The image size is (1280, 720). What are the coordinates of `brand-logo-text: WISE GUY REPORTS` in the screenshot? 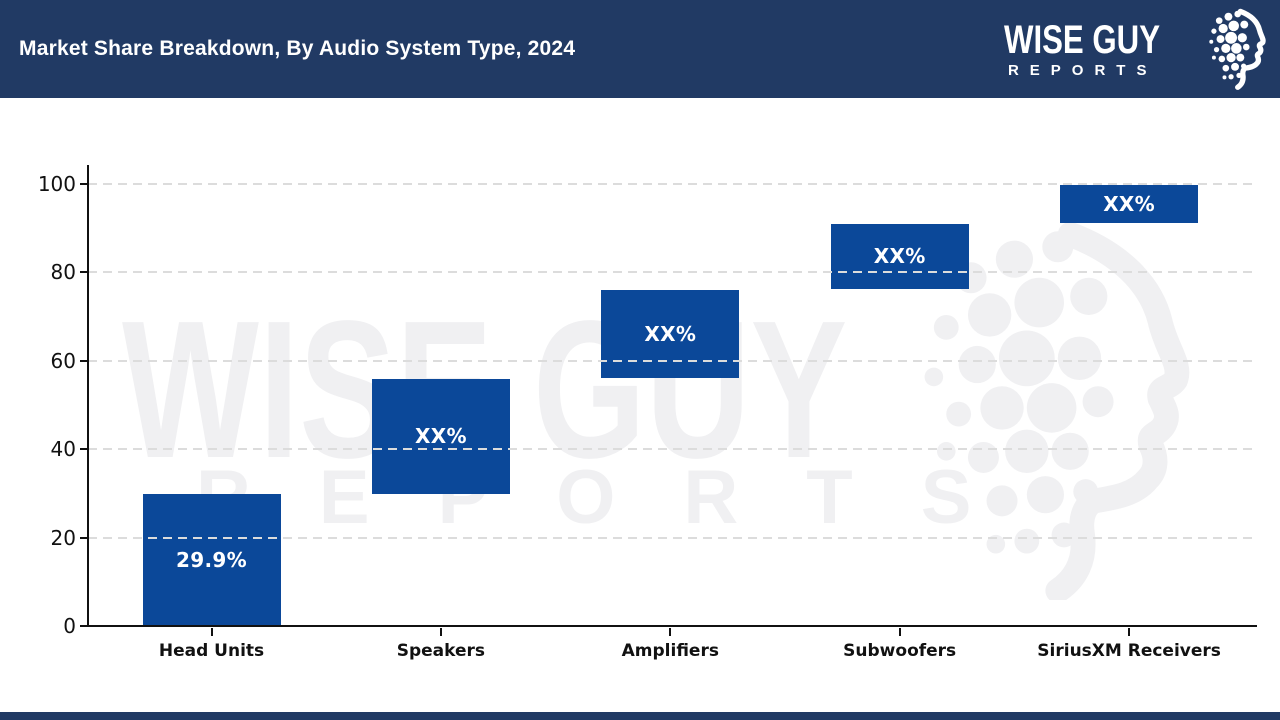 It's located at (1104, 49).